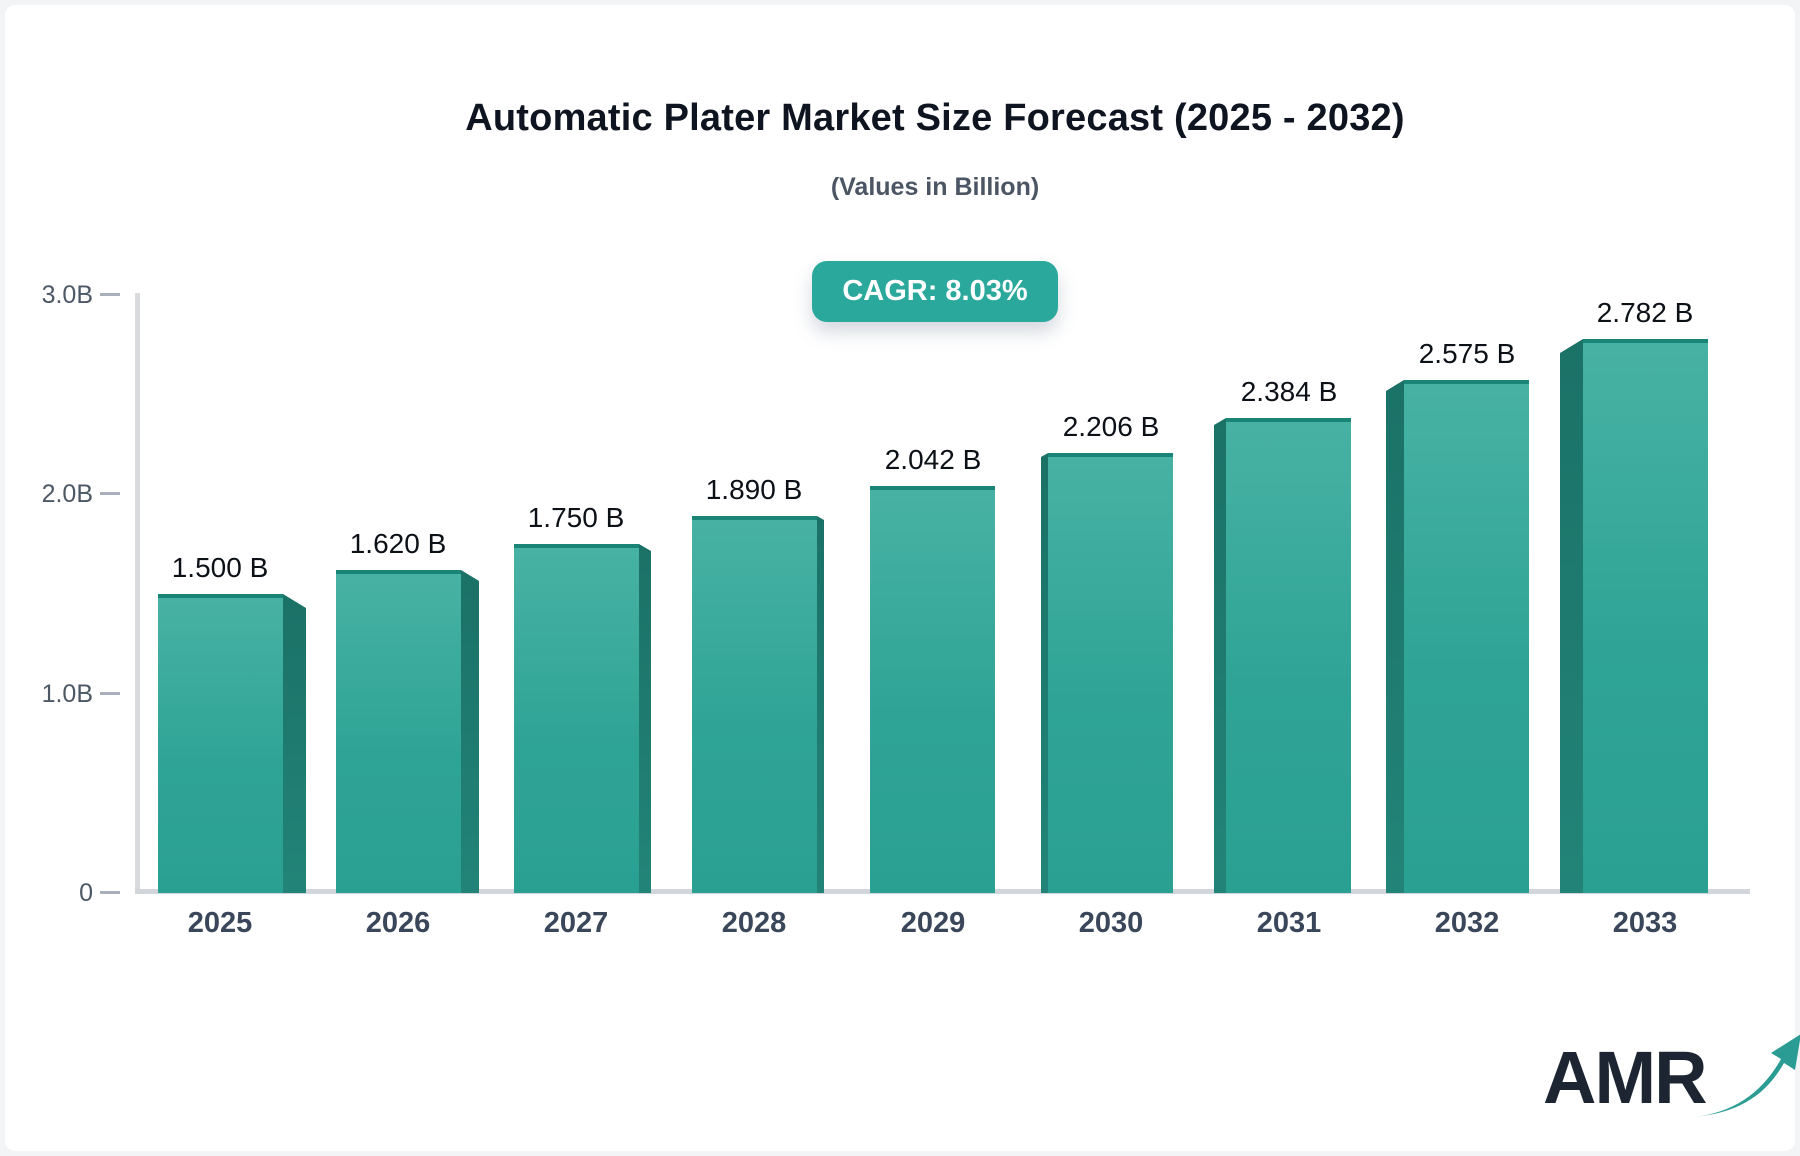 The width and height of the screenshot is (1800, 1156). Describe the element at coordinates (933, 923) in the screenshot. I see `x-axis-category-label: 2029` at that location.